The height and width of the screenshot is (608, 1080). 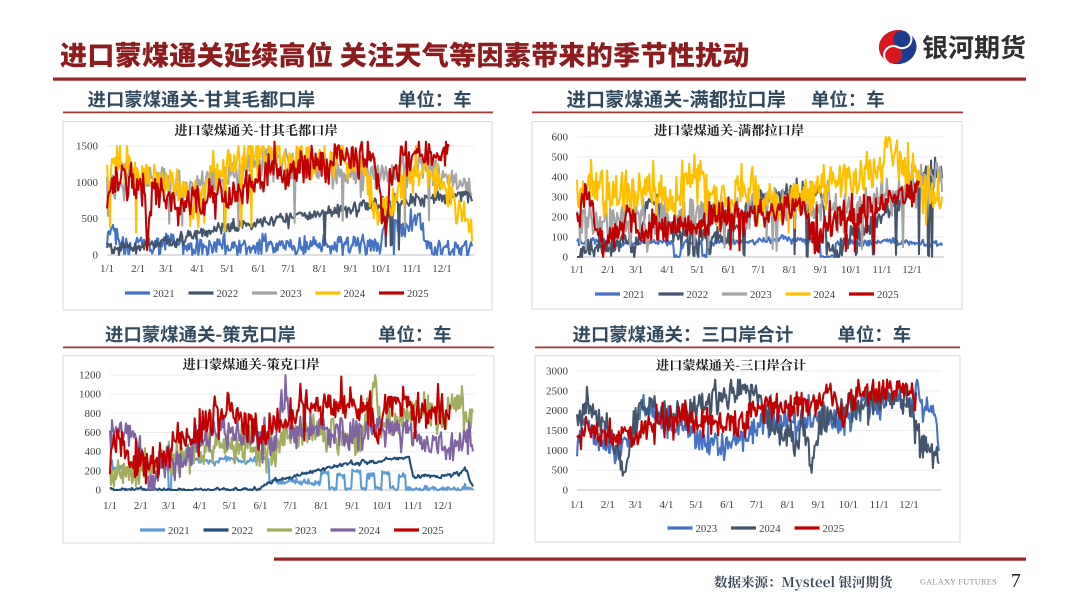 I want to click on svg-text: 7, so click(x=1016, y=581).